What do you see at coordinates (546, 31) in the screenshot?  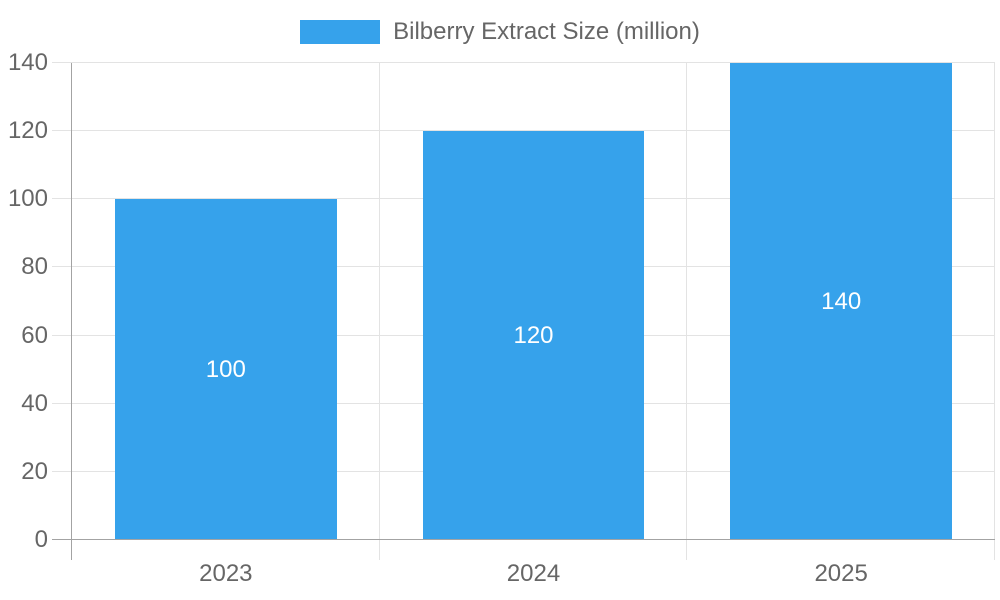 I see `legend-label: Bilberry Extract Size (million)` at bounding box center [546, 31].